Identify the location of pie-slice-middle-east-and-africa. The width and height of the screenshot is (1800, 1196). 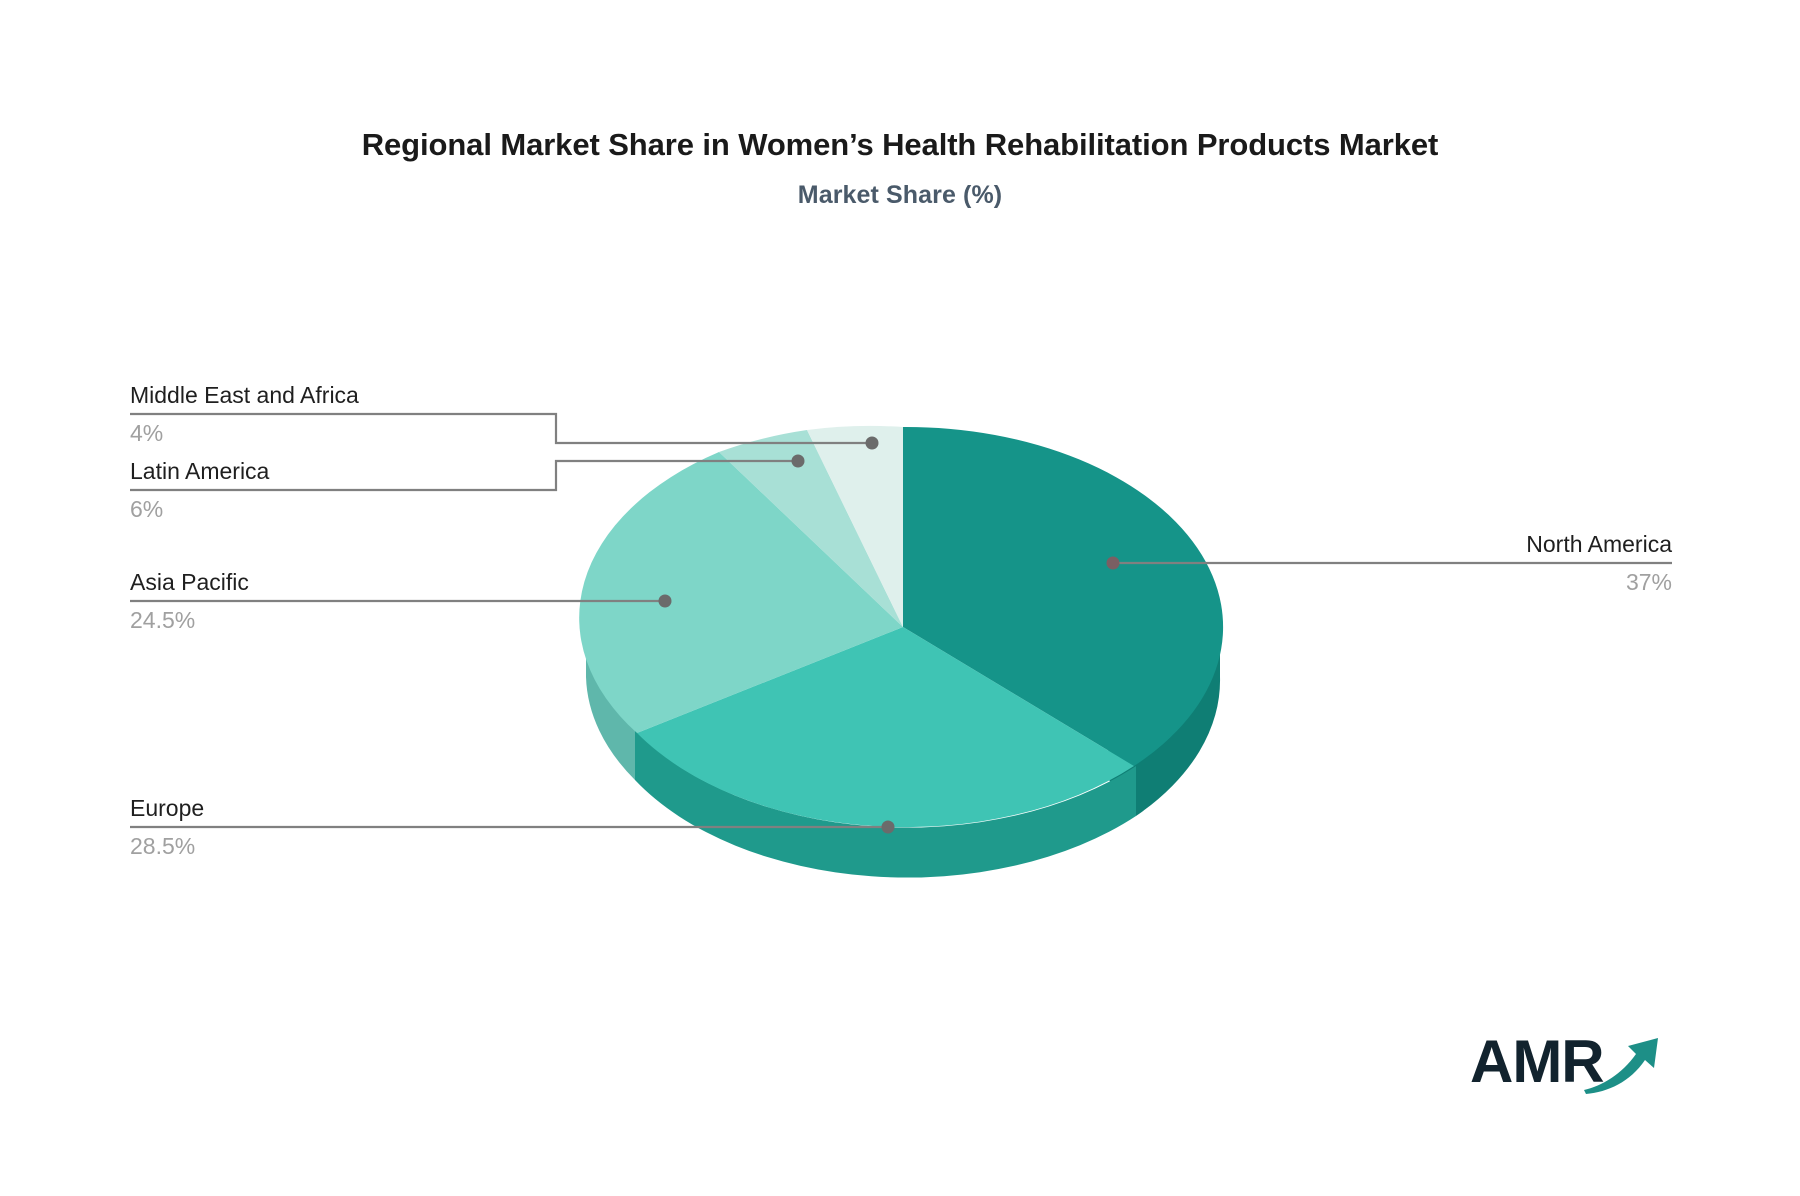
(855, 526).